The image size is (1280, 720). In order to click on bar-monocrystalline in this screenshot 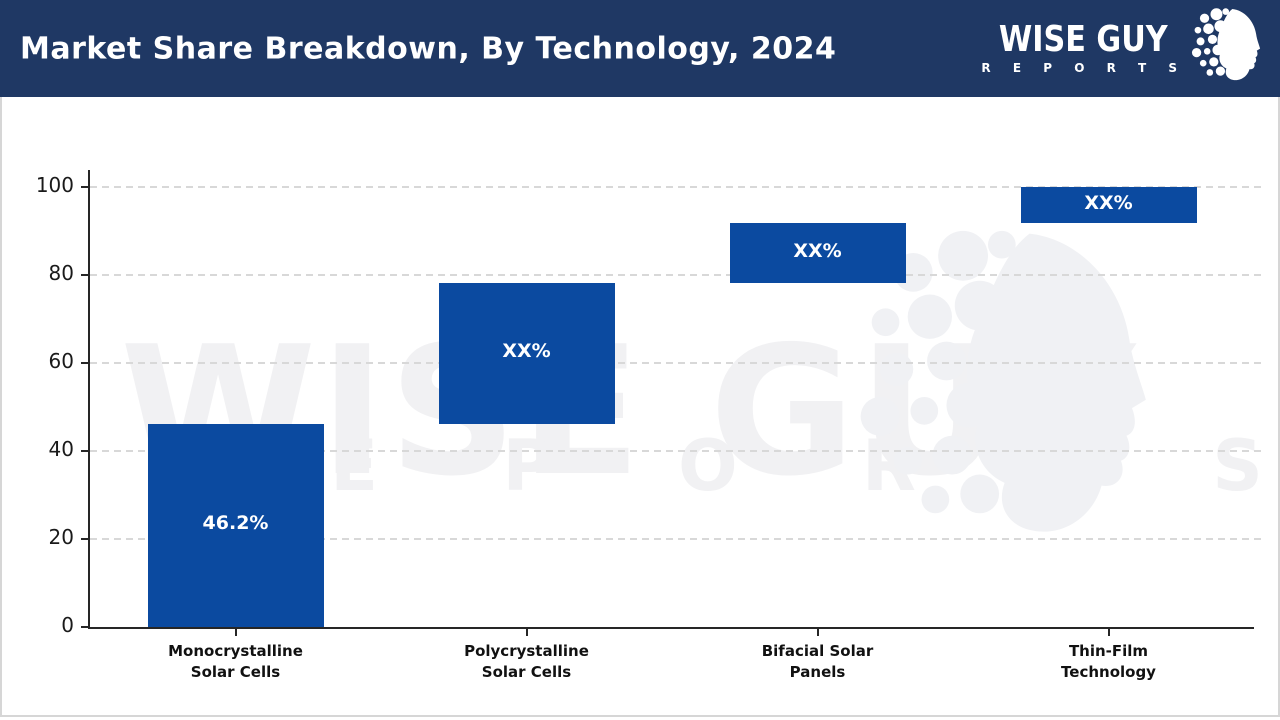, I will do `click(235, 525)`.